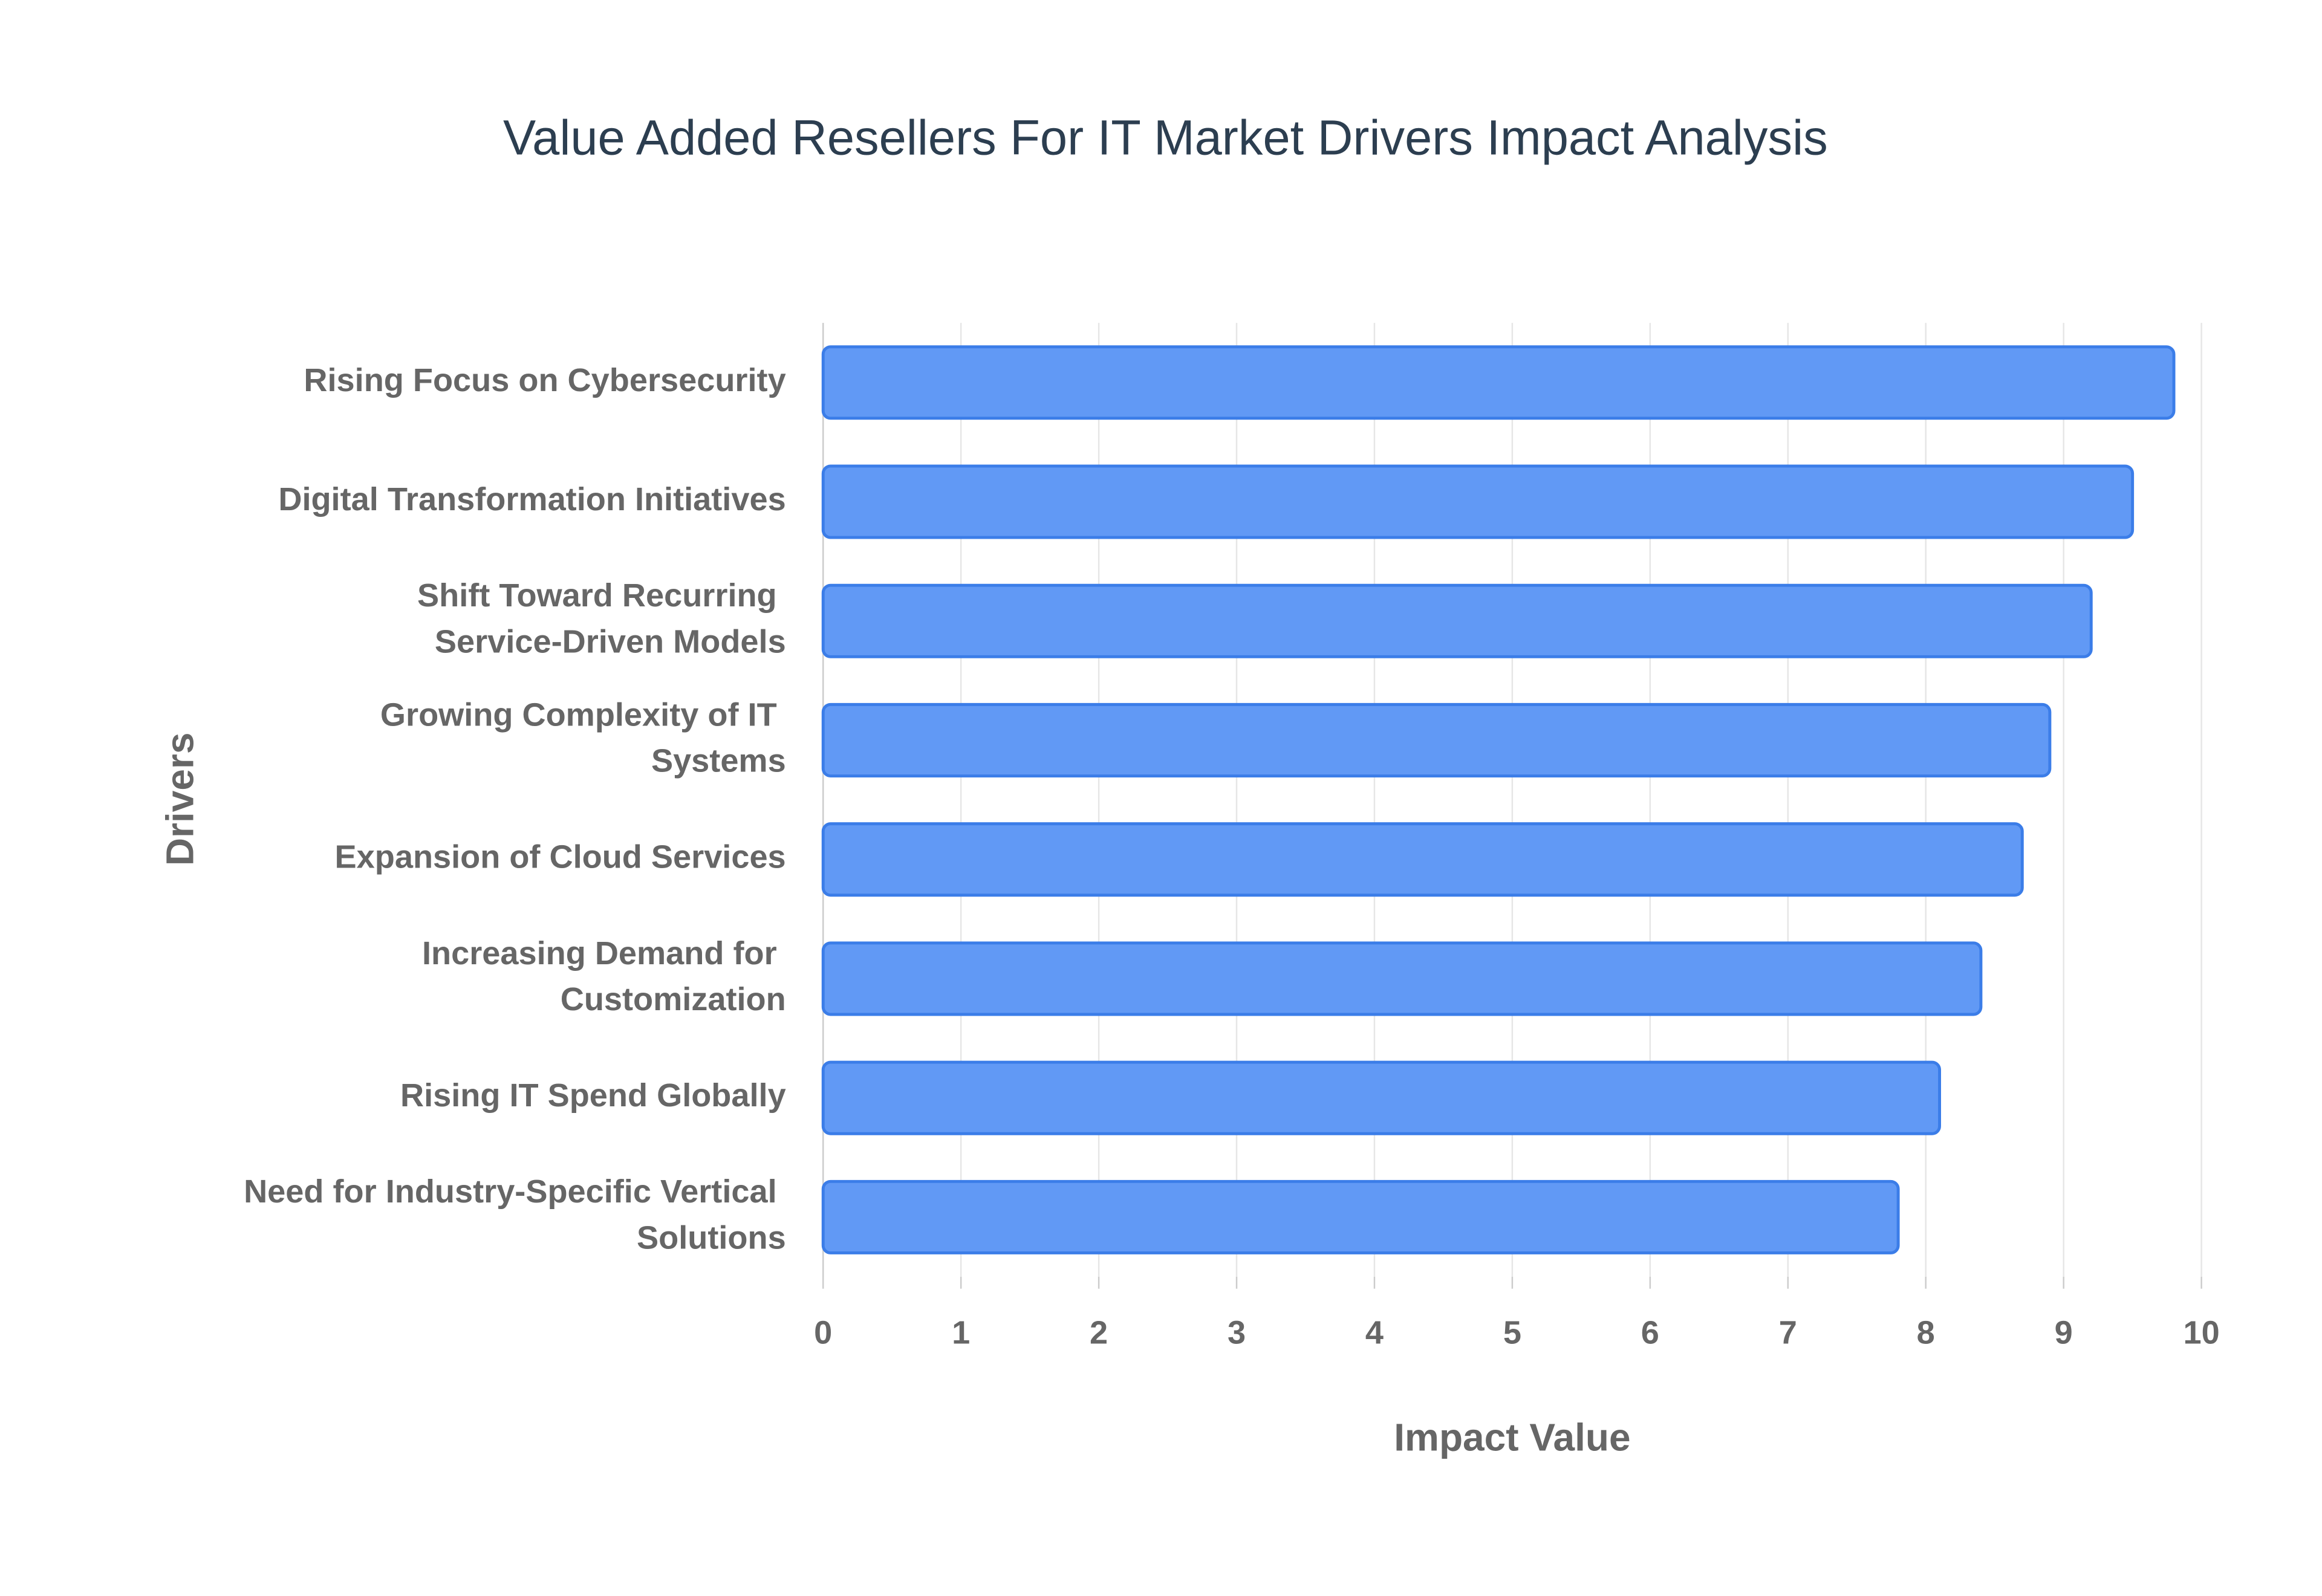 This screenshot has width=2322, height=1596. I want to click on y-tick-label: Rising Focus on Cybersecurity, so click(544, 380).